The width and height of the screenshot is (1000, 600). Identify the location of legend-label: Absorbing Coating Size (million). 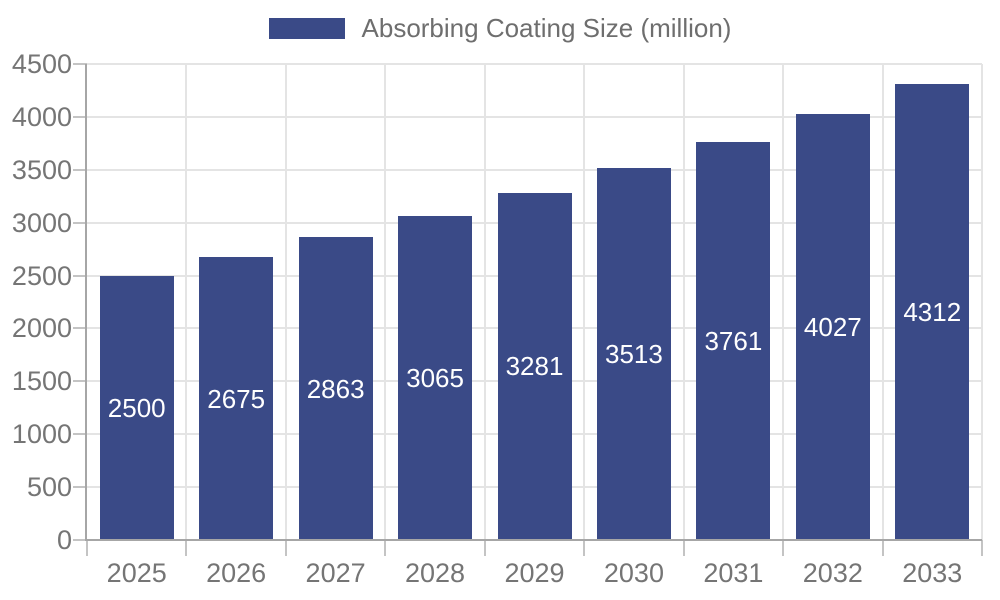
(546, 28).